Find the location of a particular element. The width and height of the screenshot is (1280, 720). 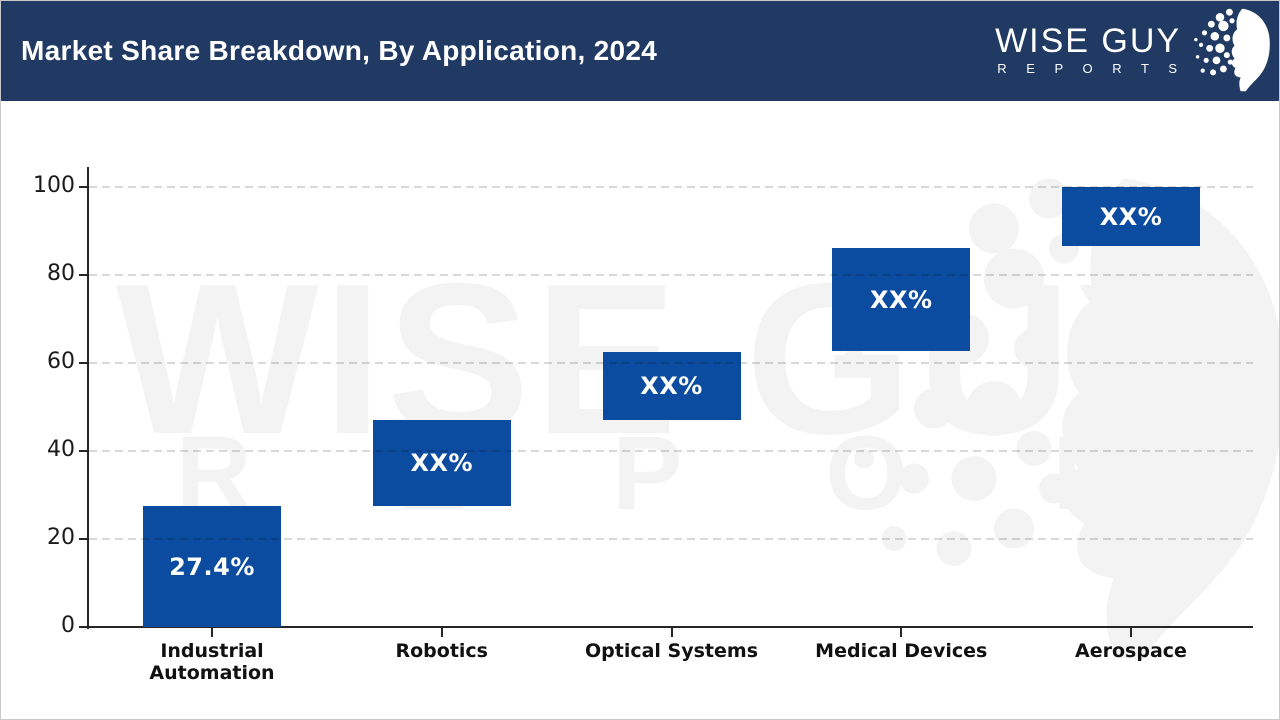

brand-wordmark: WISE GUY is located at coordinates (1088, 41).